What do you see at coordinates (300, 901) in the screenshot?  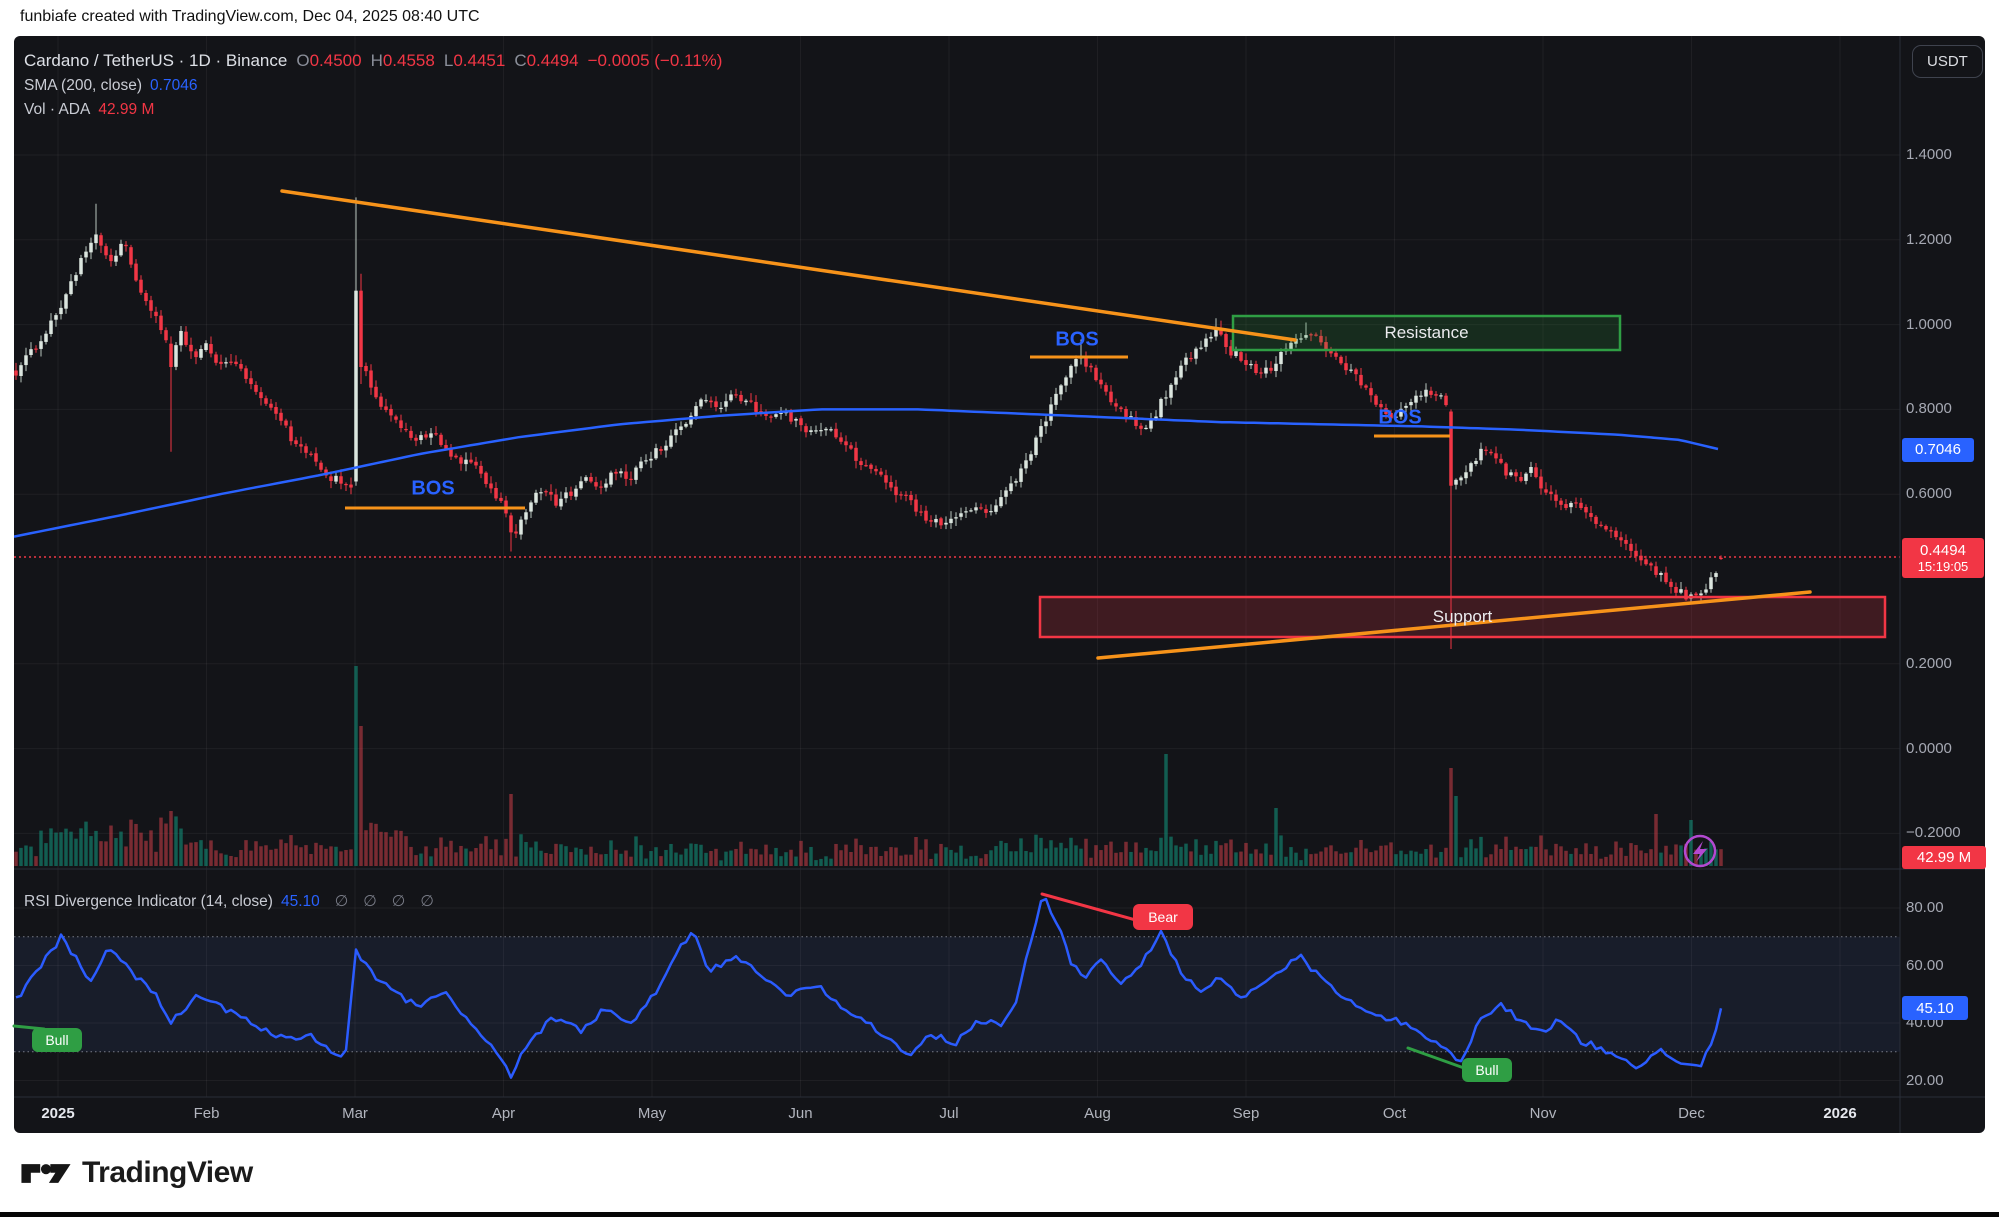 I see `rsi-value: 45.10` at bounding box center [300, 901].